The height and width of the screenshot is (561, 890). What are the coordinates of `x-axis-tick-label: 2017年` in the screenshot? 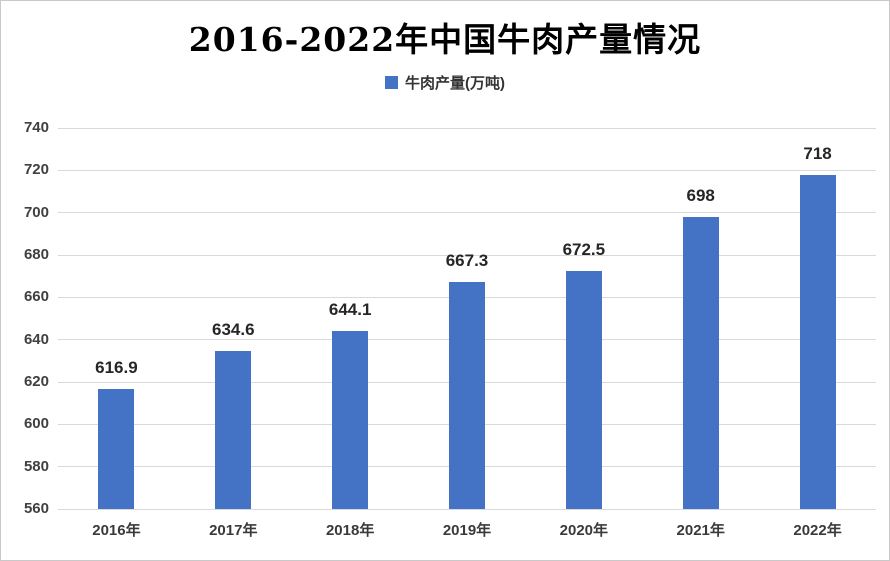 It's located at (233, 530).